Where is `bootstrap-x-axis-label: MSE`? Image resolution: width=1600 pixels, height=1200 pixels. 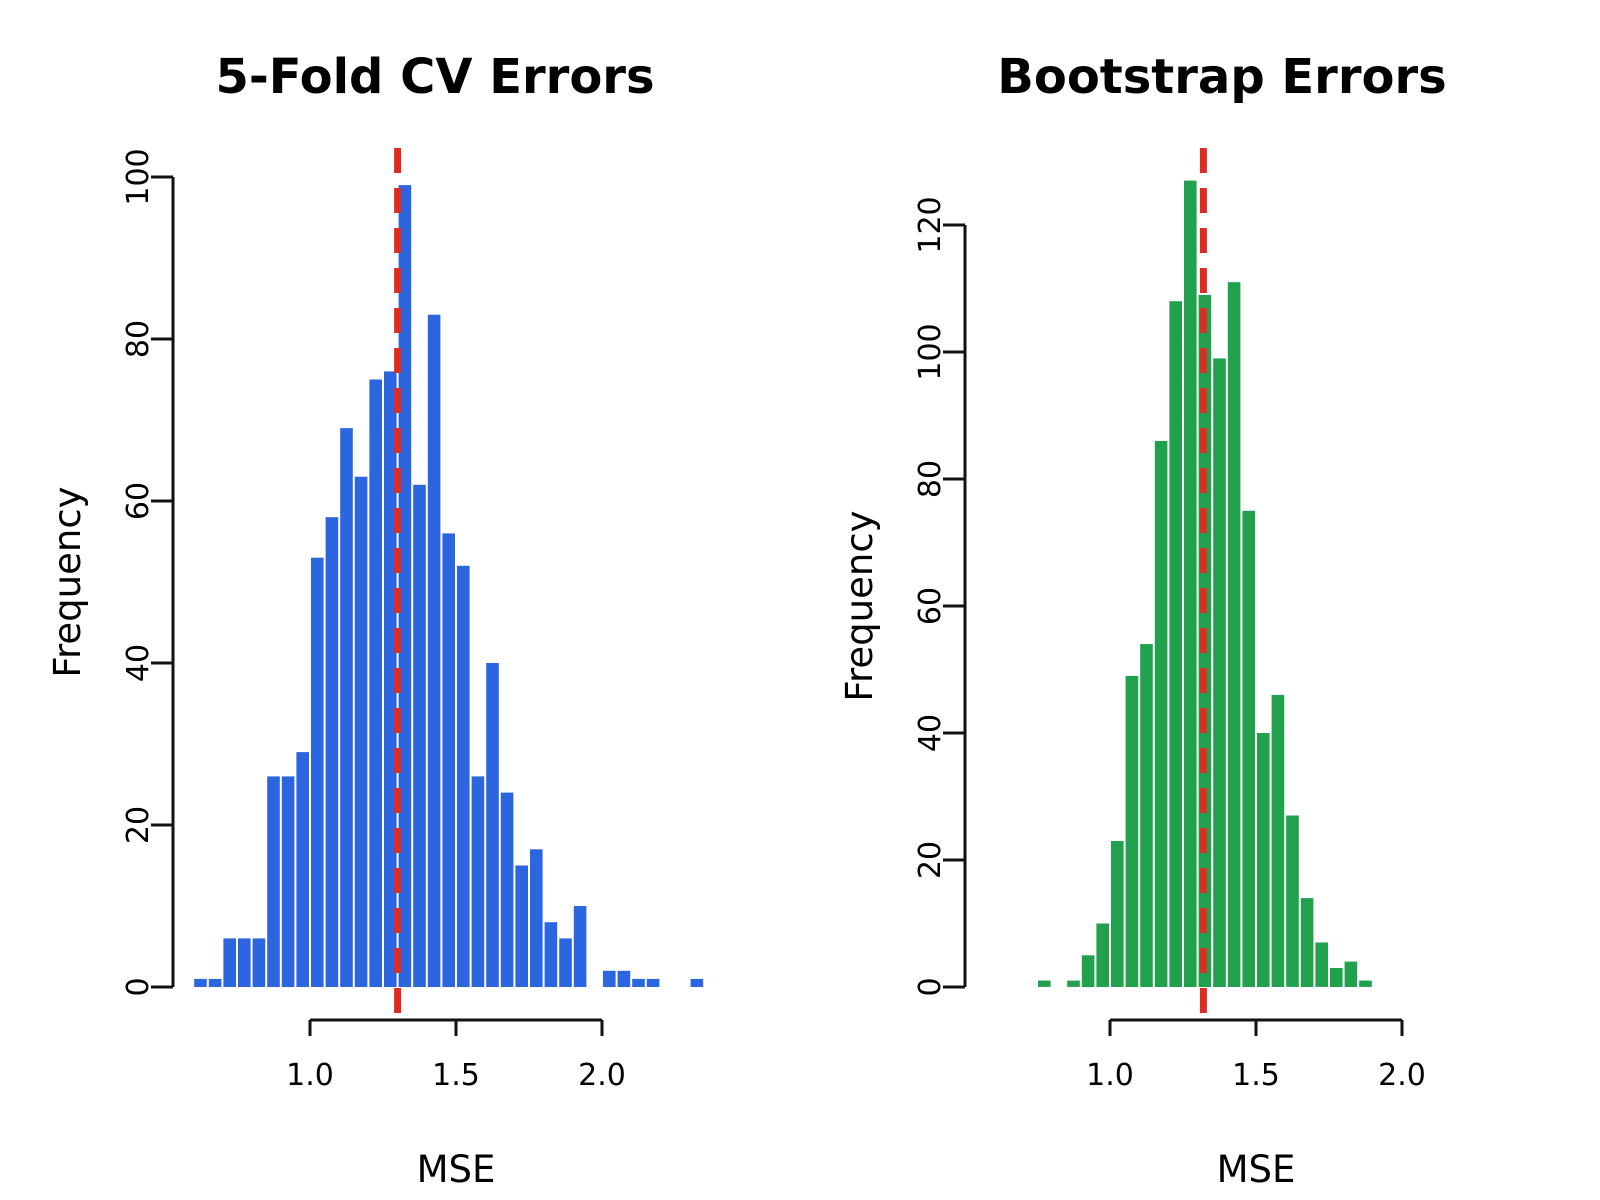 bootstrap-x-axis-label: MSE is located at coordinates (1256, 1169).